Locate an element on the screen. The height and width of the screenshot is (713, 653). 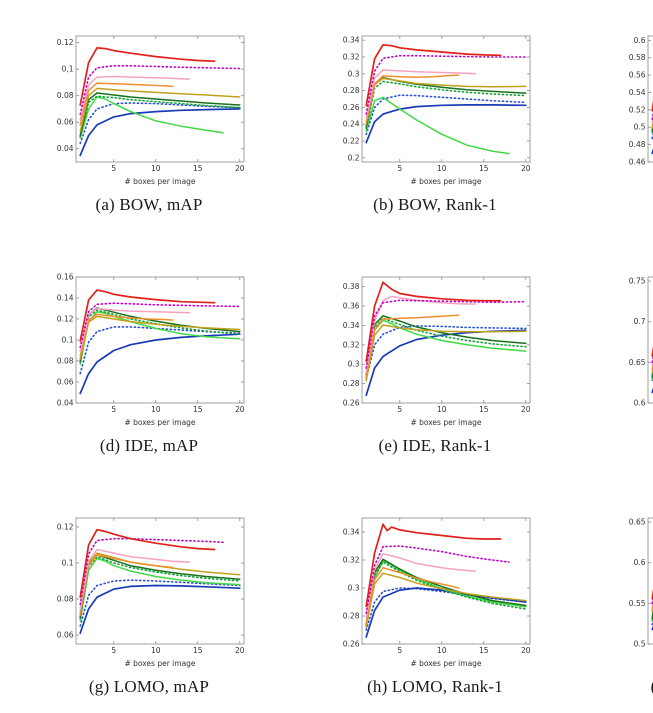
subplot-g-chart: 5 10 15 20 0.06 0.08 0.1 0.12 # boxes per image is located at coordinates (151, 592).